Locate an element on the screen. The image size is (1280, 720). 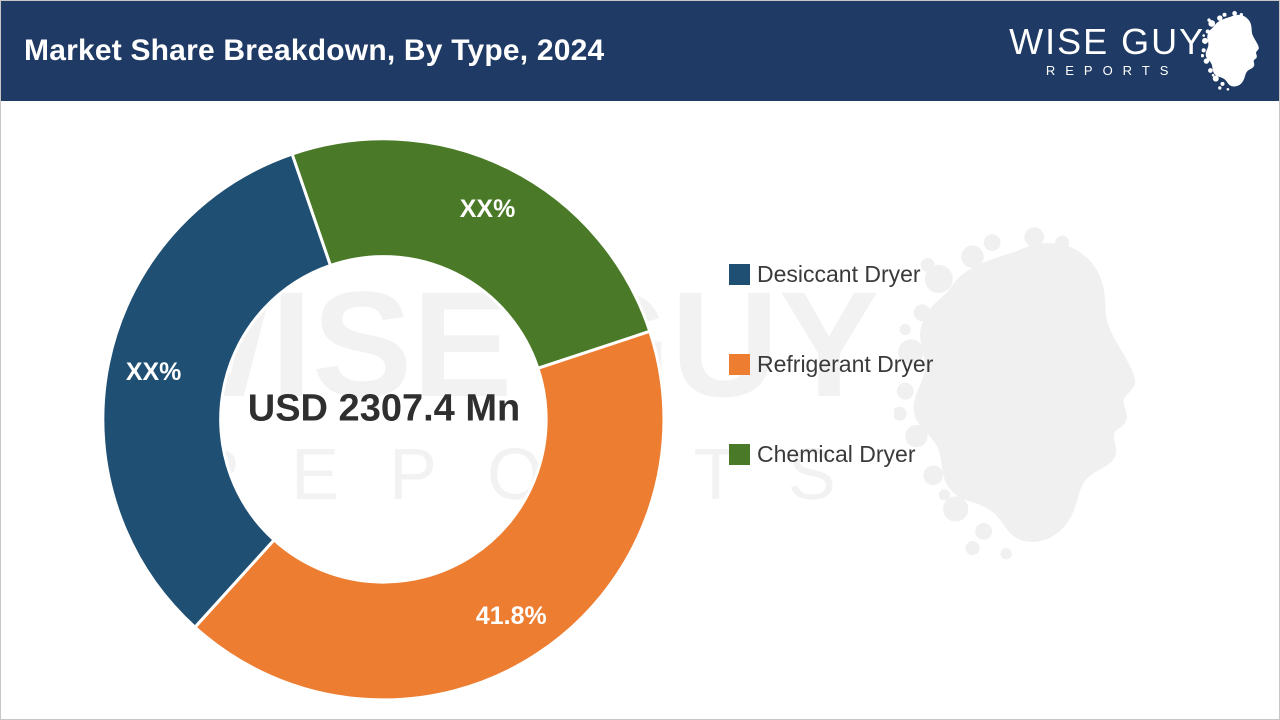
legend-item-chemical-dryer: Chemical Dryer is located at coordinates (831, 454).